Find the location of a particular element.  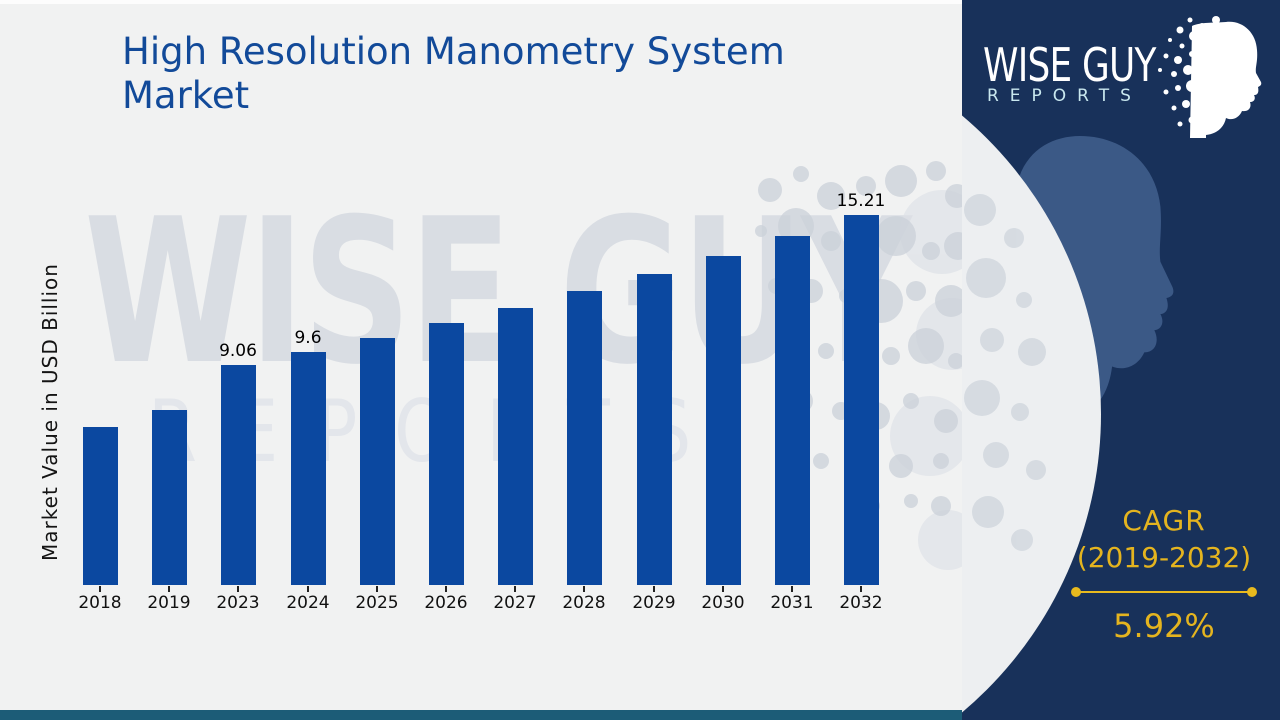

bar-2019 is located at coordinates (169, 497).